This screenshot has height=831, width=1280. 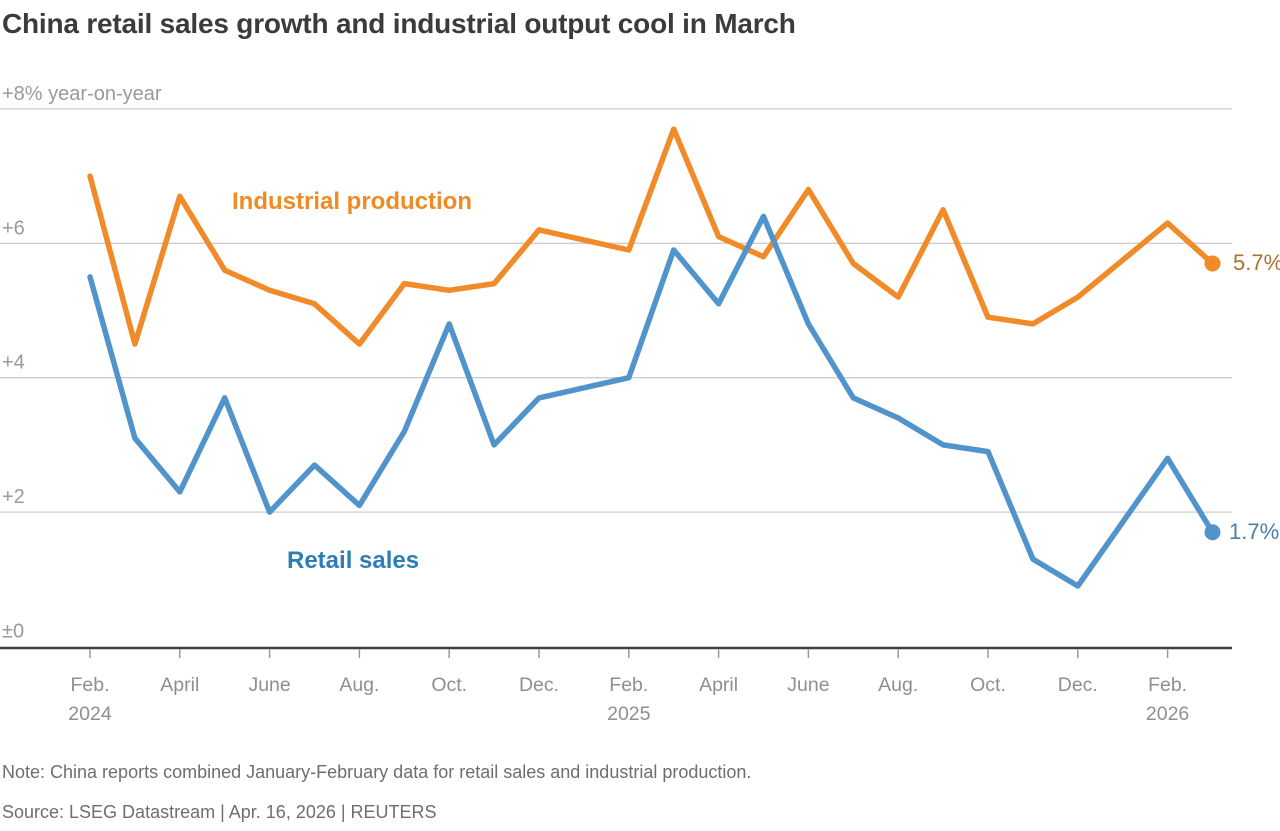 What do you see at coordinates (13, 497) in the screenshot?
I see `y-axis-tick-label: +2` at bounding box center [13, 497].